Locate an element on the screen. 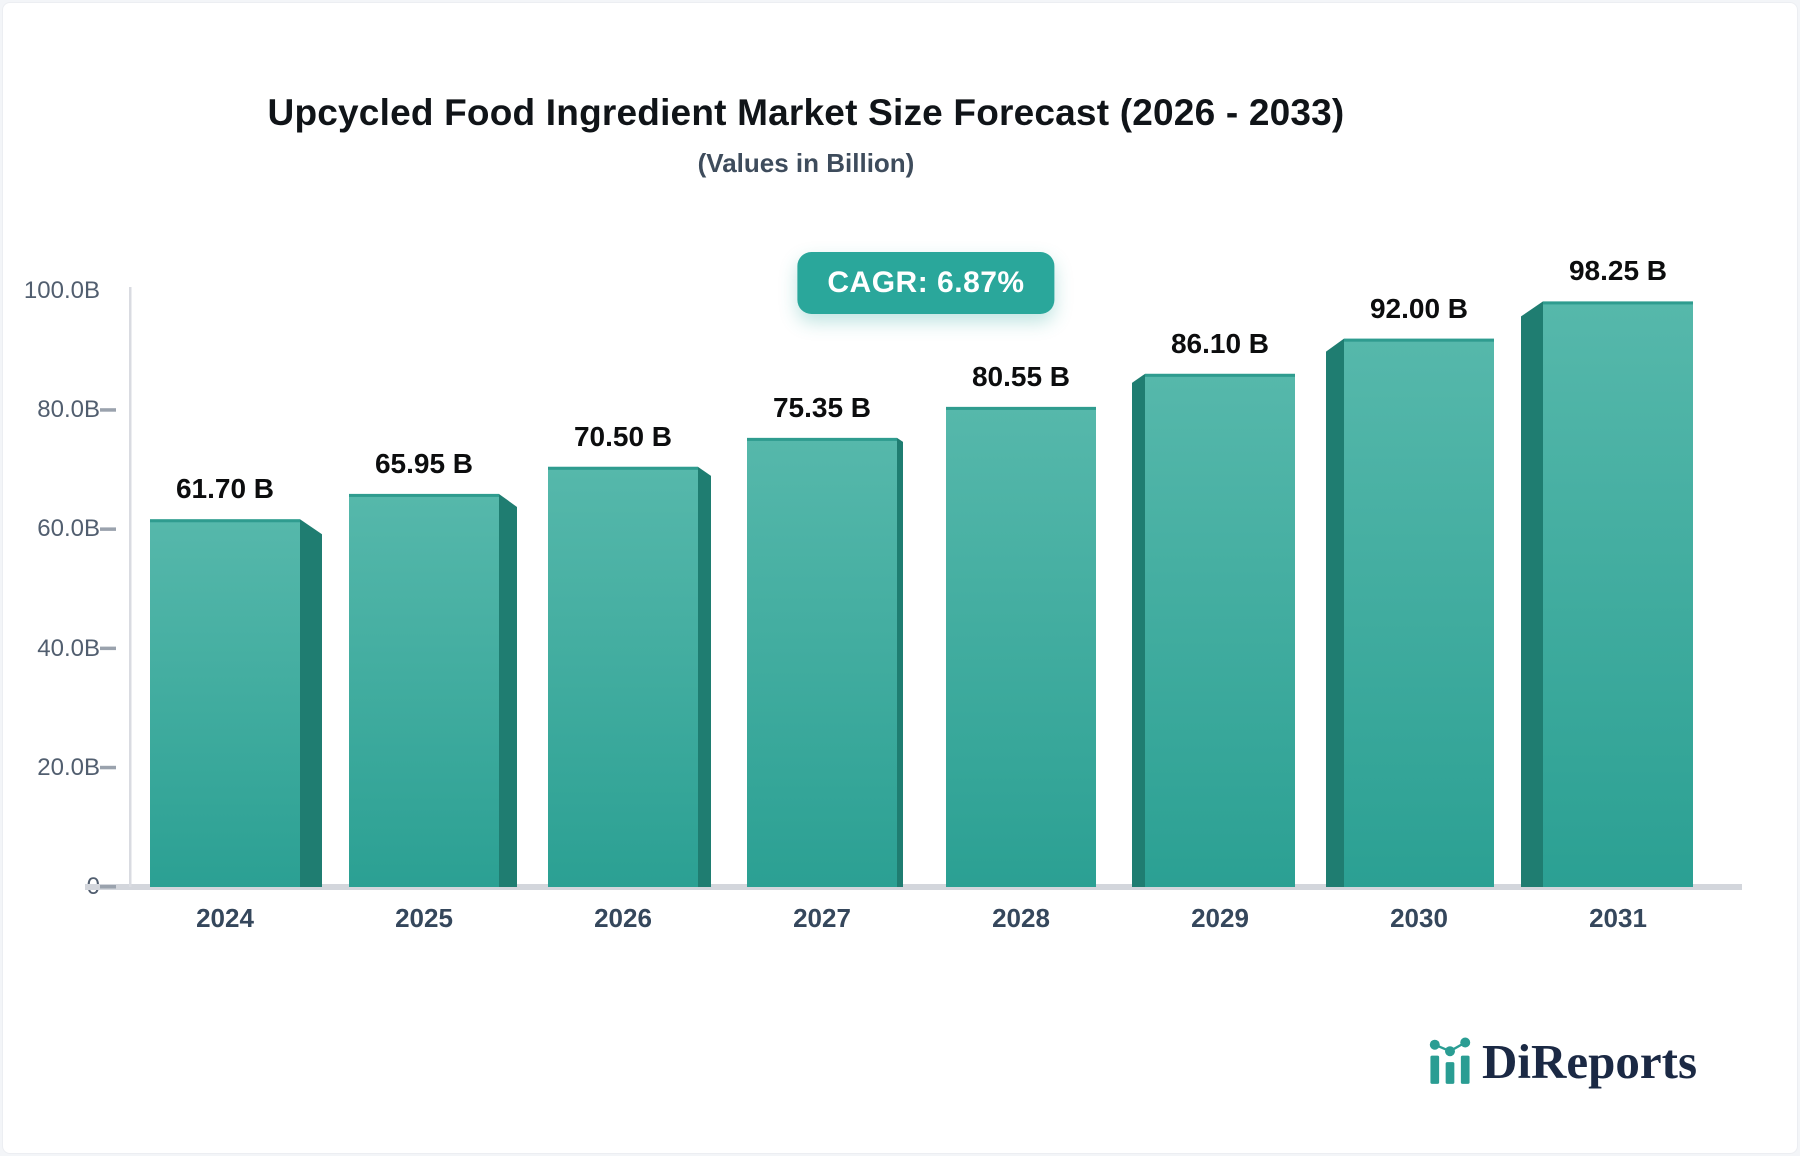  bar-top-edge-2027 is located at coordinates (822, 439).